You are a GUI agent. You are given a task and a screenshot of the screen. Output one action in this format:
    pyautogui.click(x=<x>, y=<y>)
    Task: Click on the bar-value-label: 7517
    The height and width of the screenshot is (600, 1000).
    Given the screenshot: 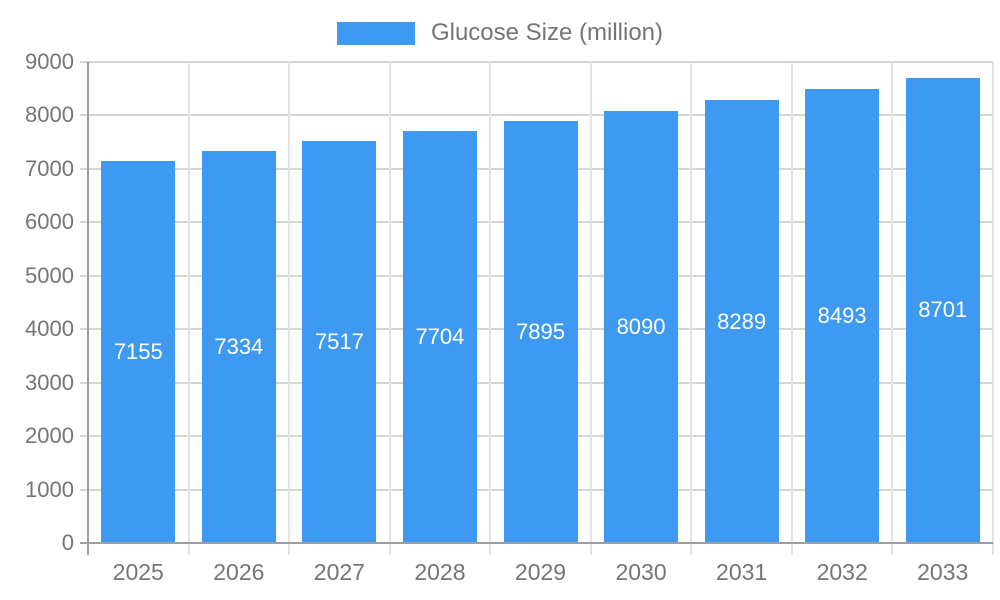 What is the action you would take?
    pyautogui.click(x=339, y=342)
    